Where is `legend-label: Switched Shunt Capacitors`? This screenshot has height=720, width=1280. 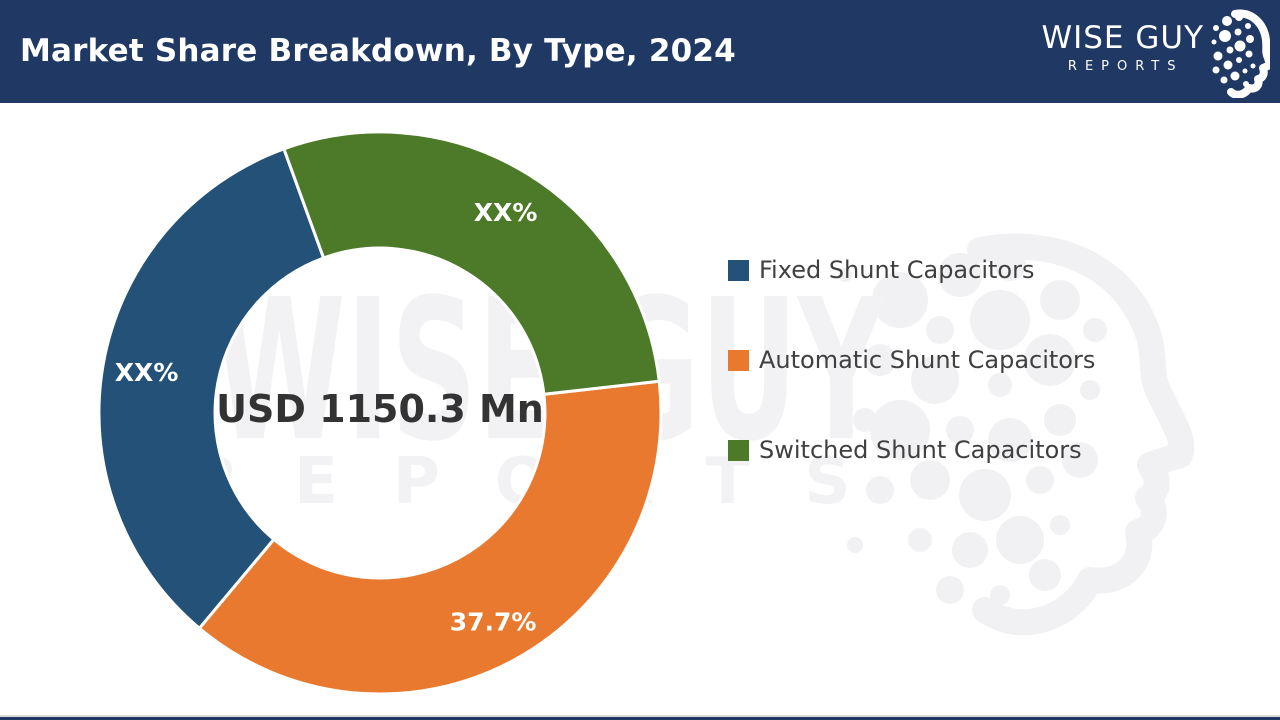 legend-label: Switched Shunt Capacitors is located at coordinates (920, 450).